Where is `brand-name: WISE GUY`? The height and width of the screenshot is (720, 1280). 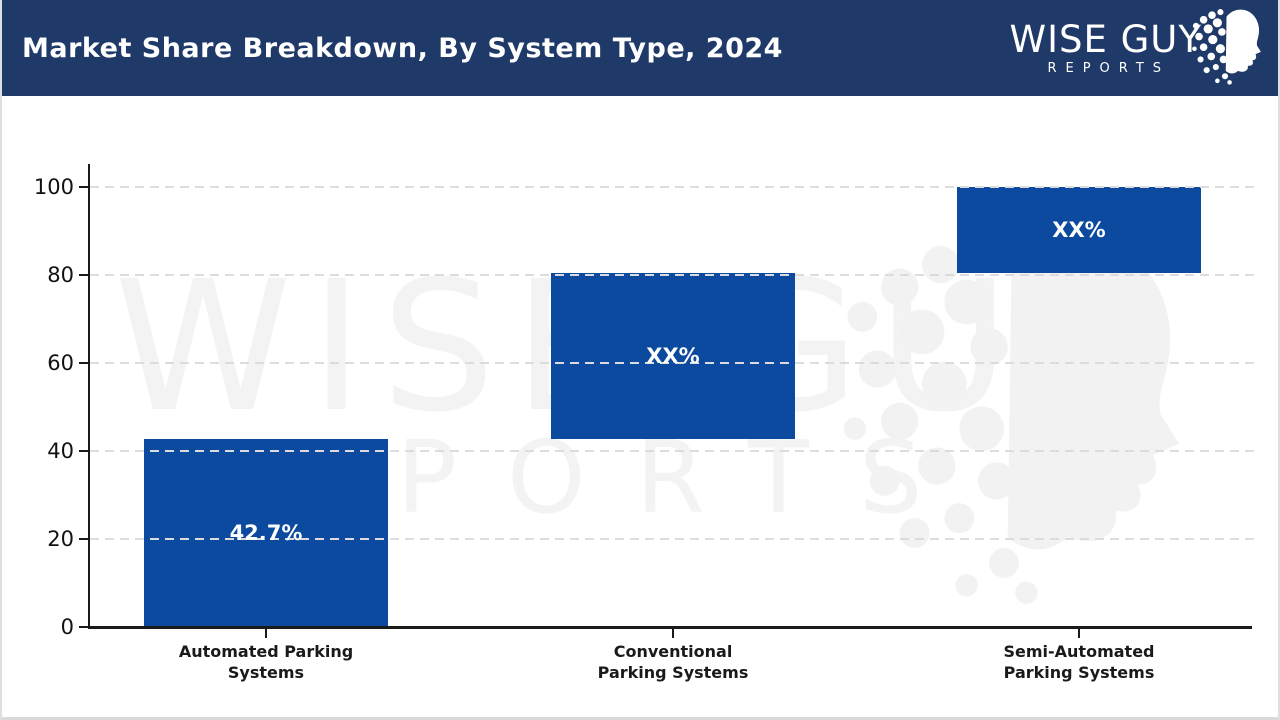
brand-name: WISE GUY is located at coordinates (1105, 39).